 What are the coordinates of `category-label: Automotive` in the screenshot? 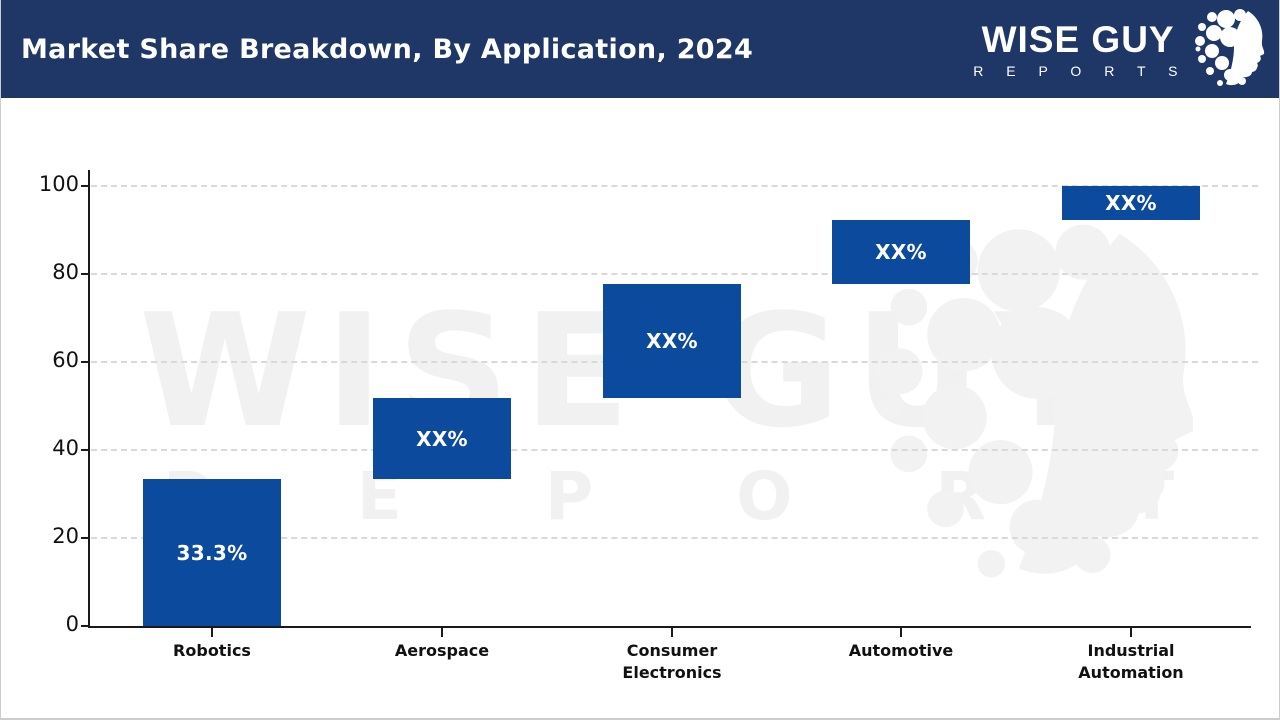 It's located at (901, 650).